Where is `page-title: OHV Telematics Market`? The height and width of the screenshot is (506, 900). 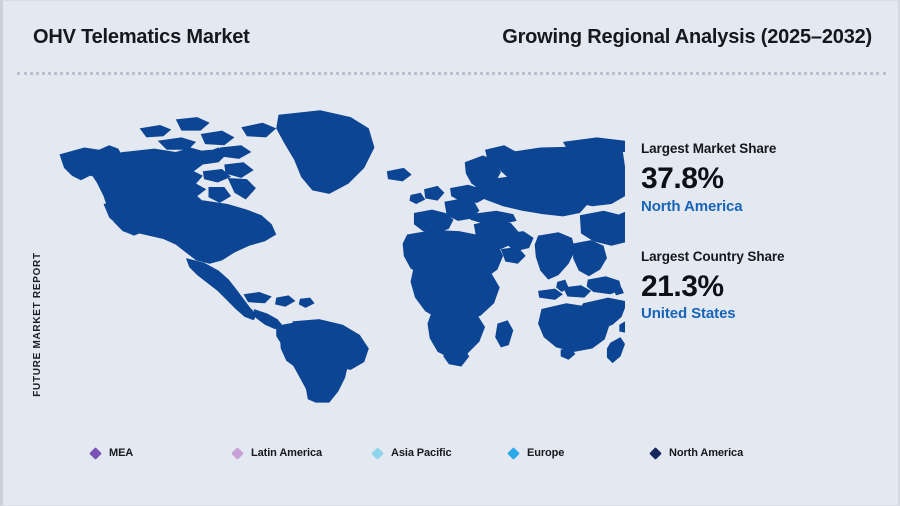 page-title: OHV Telematics Market is located at coordinates (141, 36).